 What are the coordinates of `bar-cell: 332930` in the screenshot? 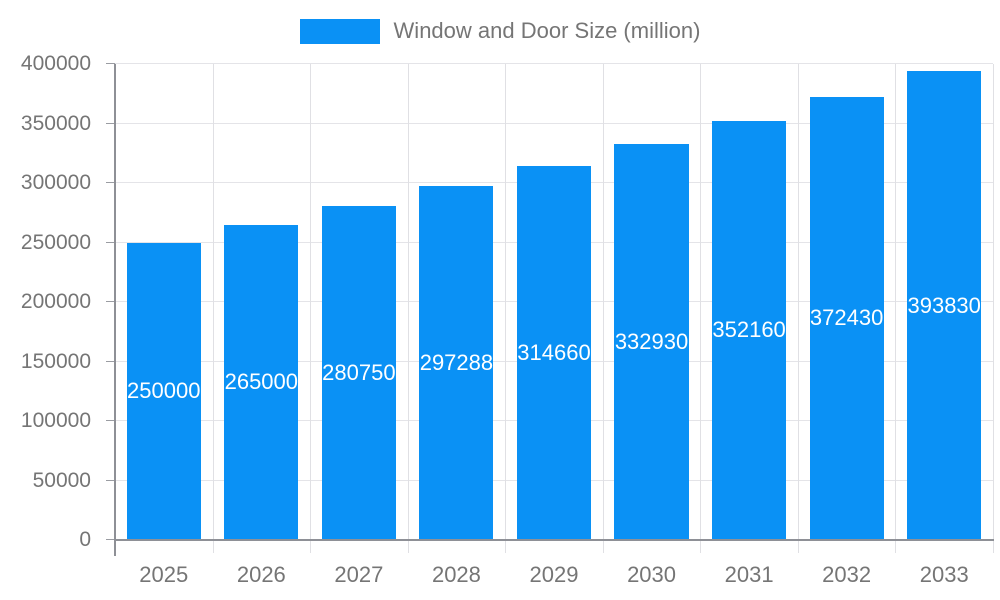 It's located at (652, 302).